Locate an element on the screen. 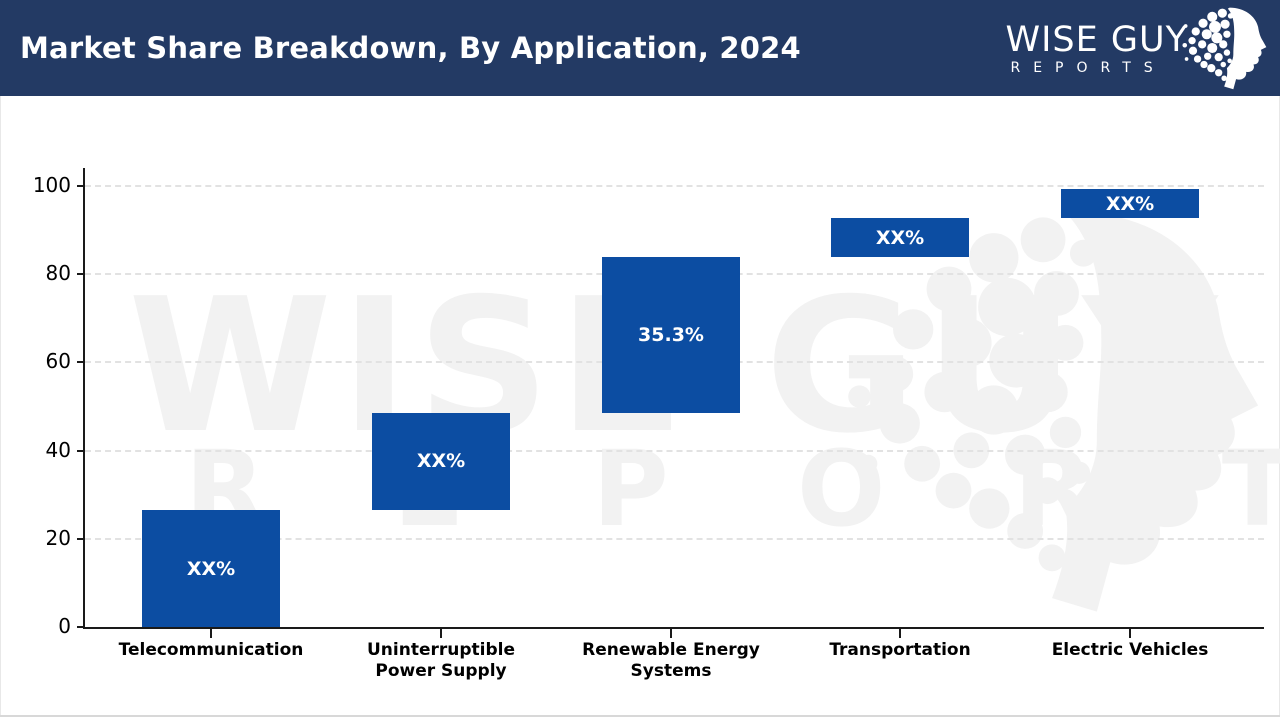 The height and width of the screenshot is (720, 1280). x-tick-label-line: Renewable Energy is located at coordinates (671, 650).